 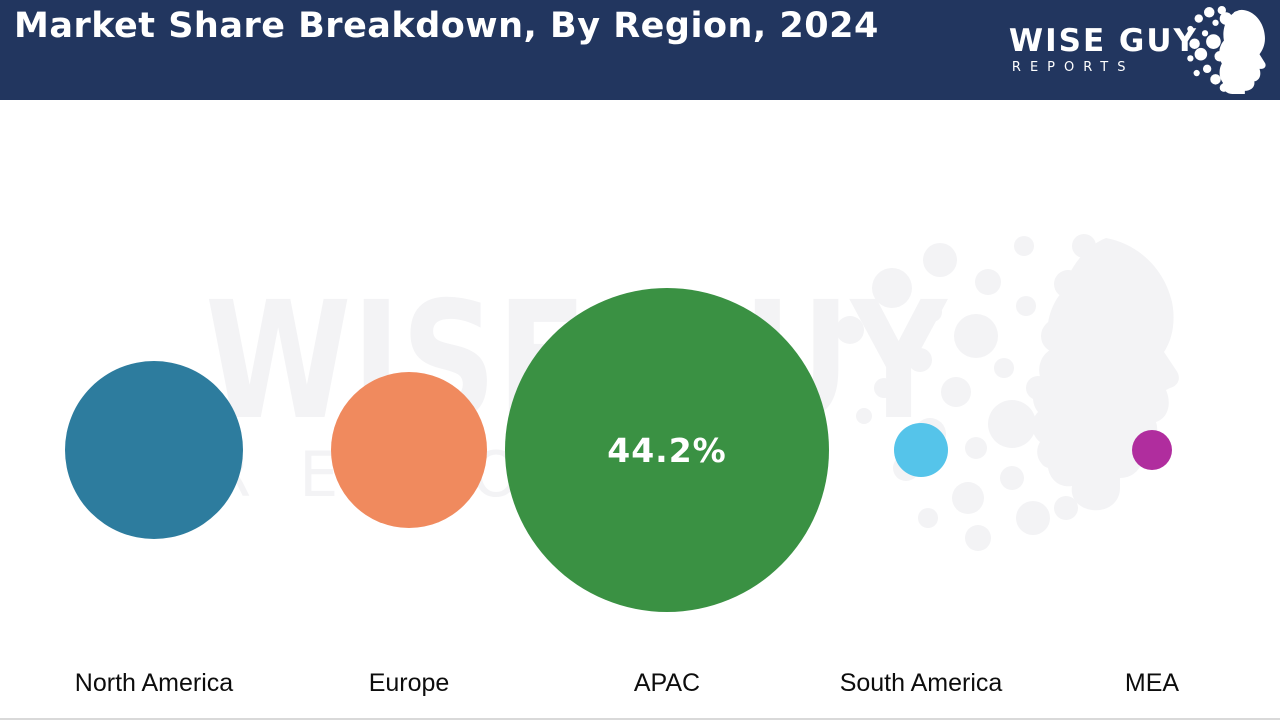 What do you see at coordinates (409, 683) in the screenshot?
I see `region-label-europe: Europe` at bounding box center [409, 683].